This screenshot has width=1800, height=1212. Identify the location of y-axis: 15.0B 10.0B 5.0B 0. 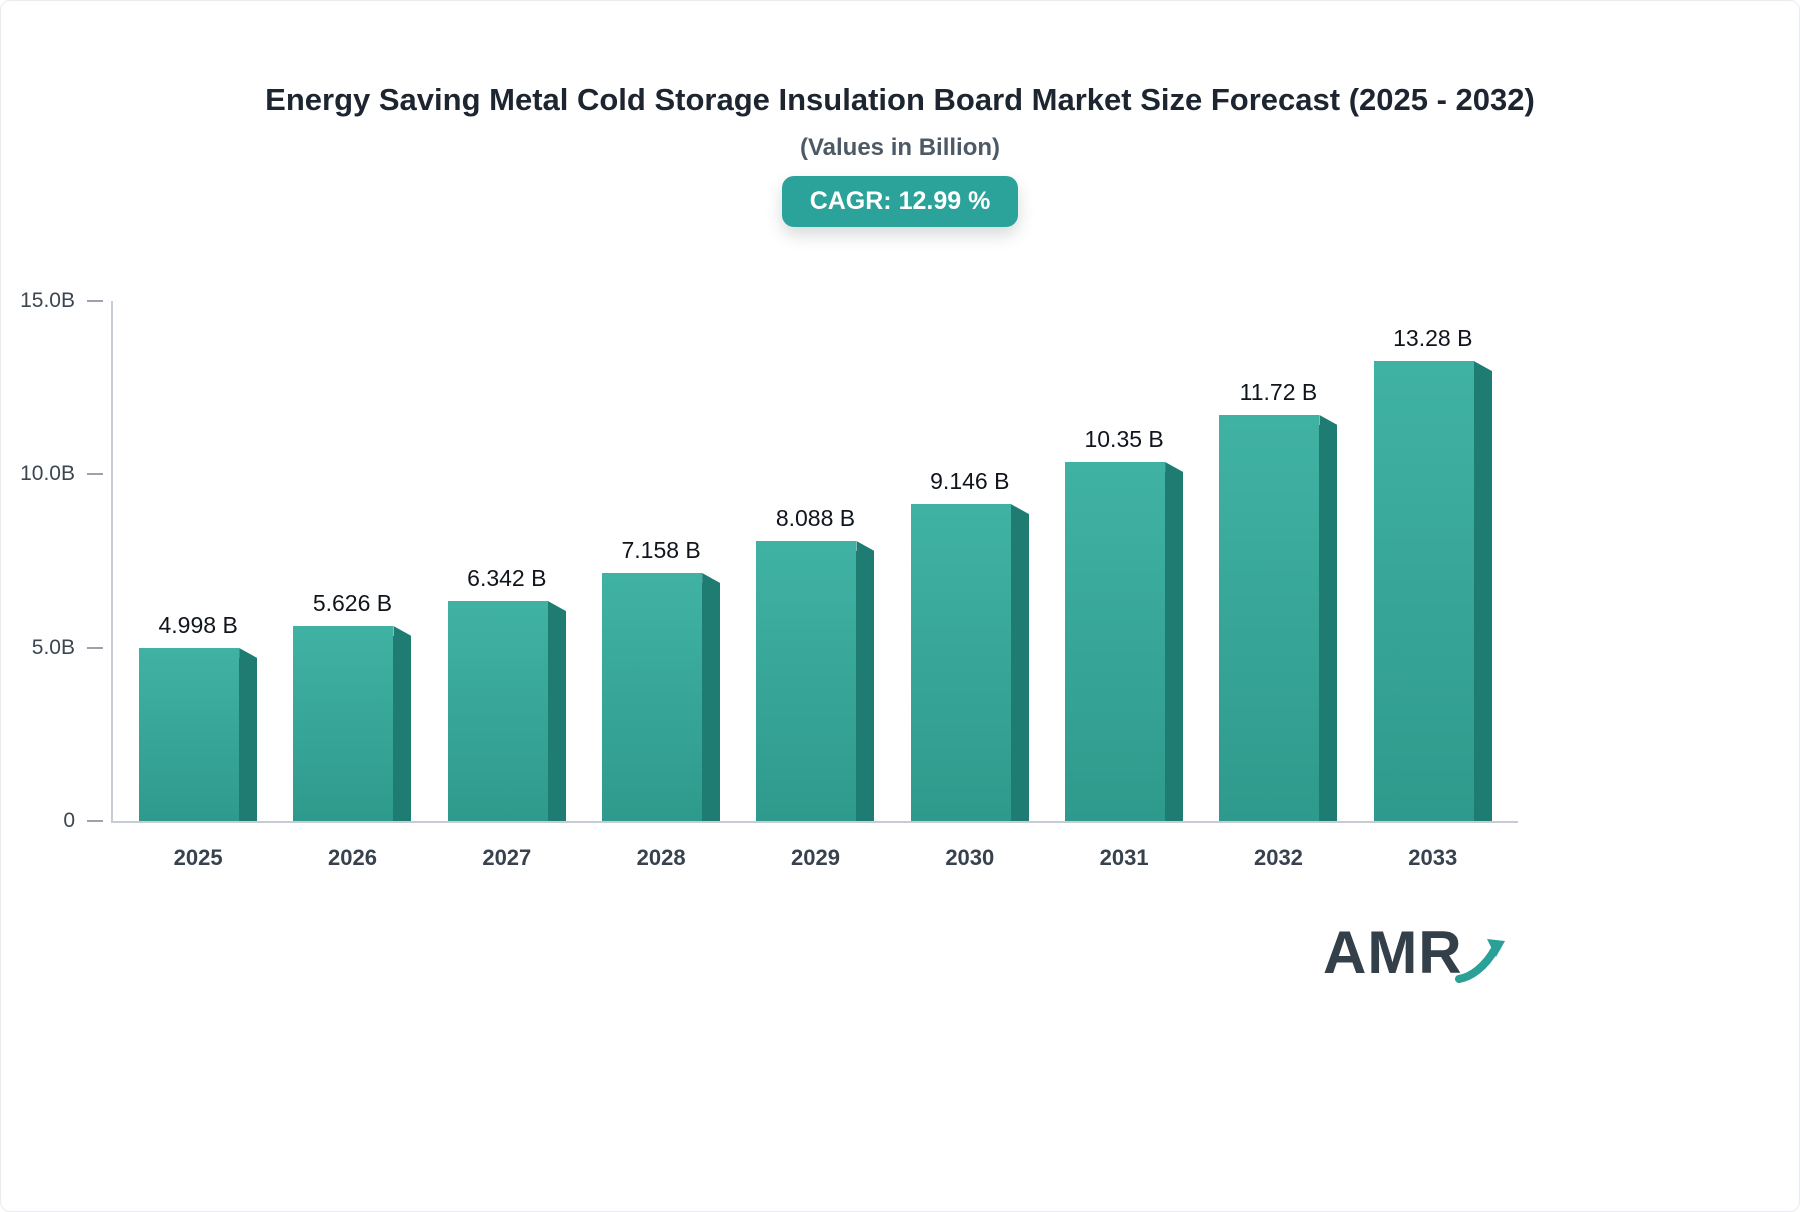
(55, 560).